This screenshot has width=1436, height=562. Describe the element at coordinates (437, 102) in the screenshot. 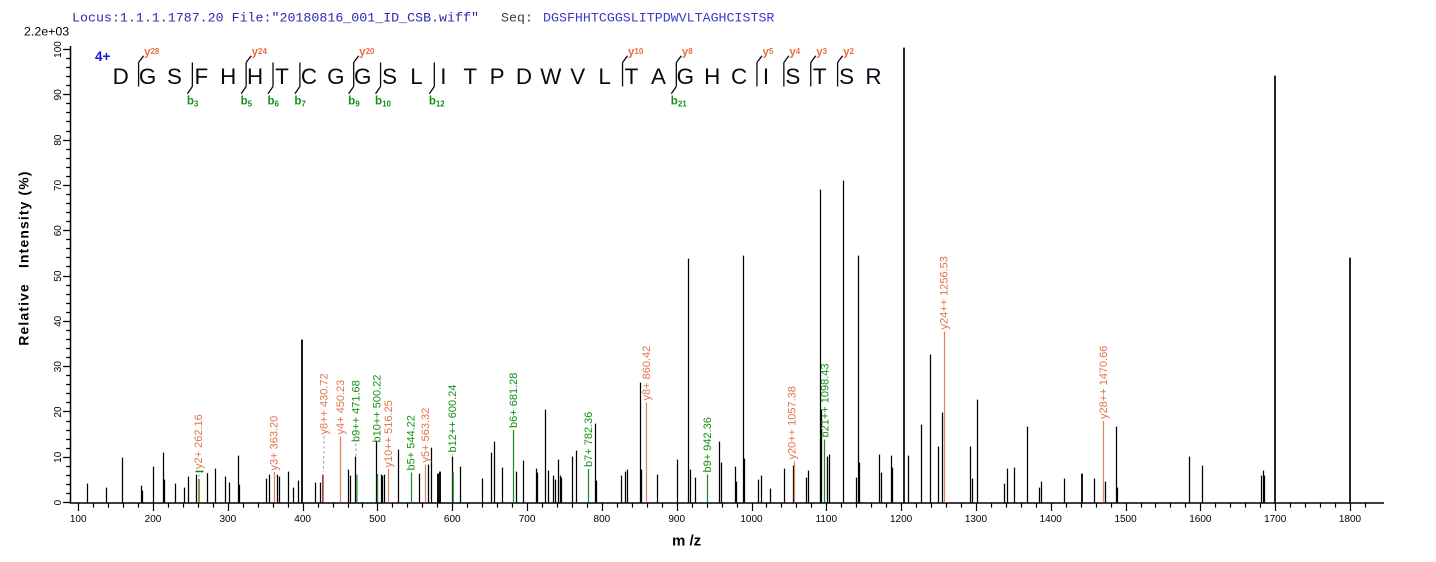

I see `svg-text: b12` at that location.